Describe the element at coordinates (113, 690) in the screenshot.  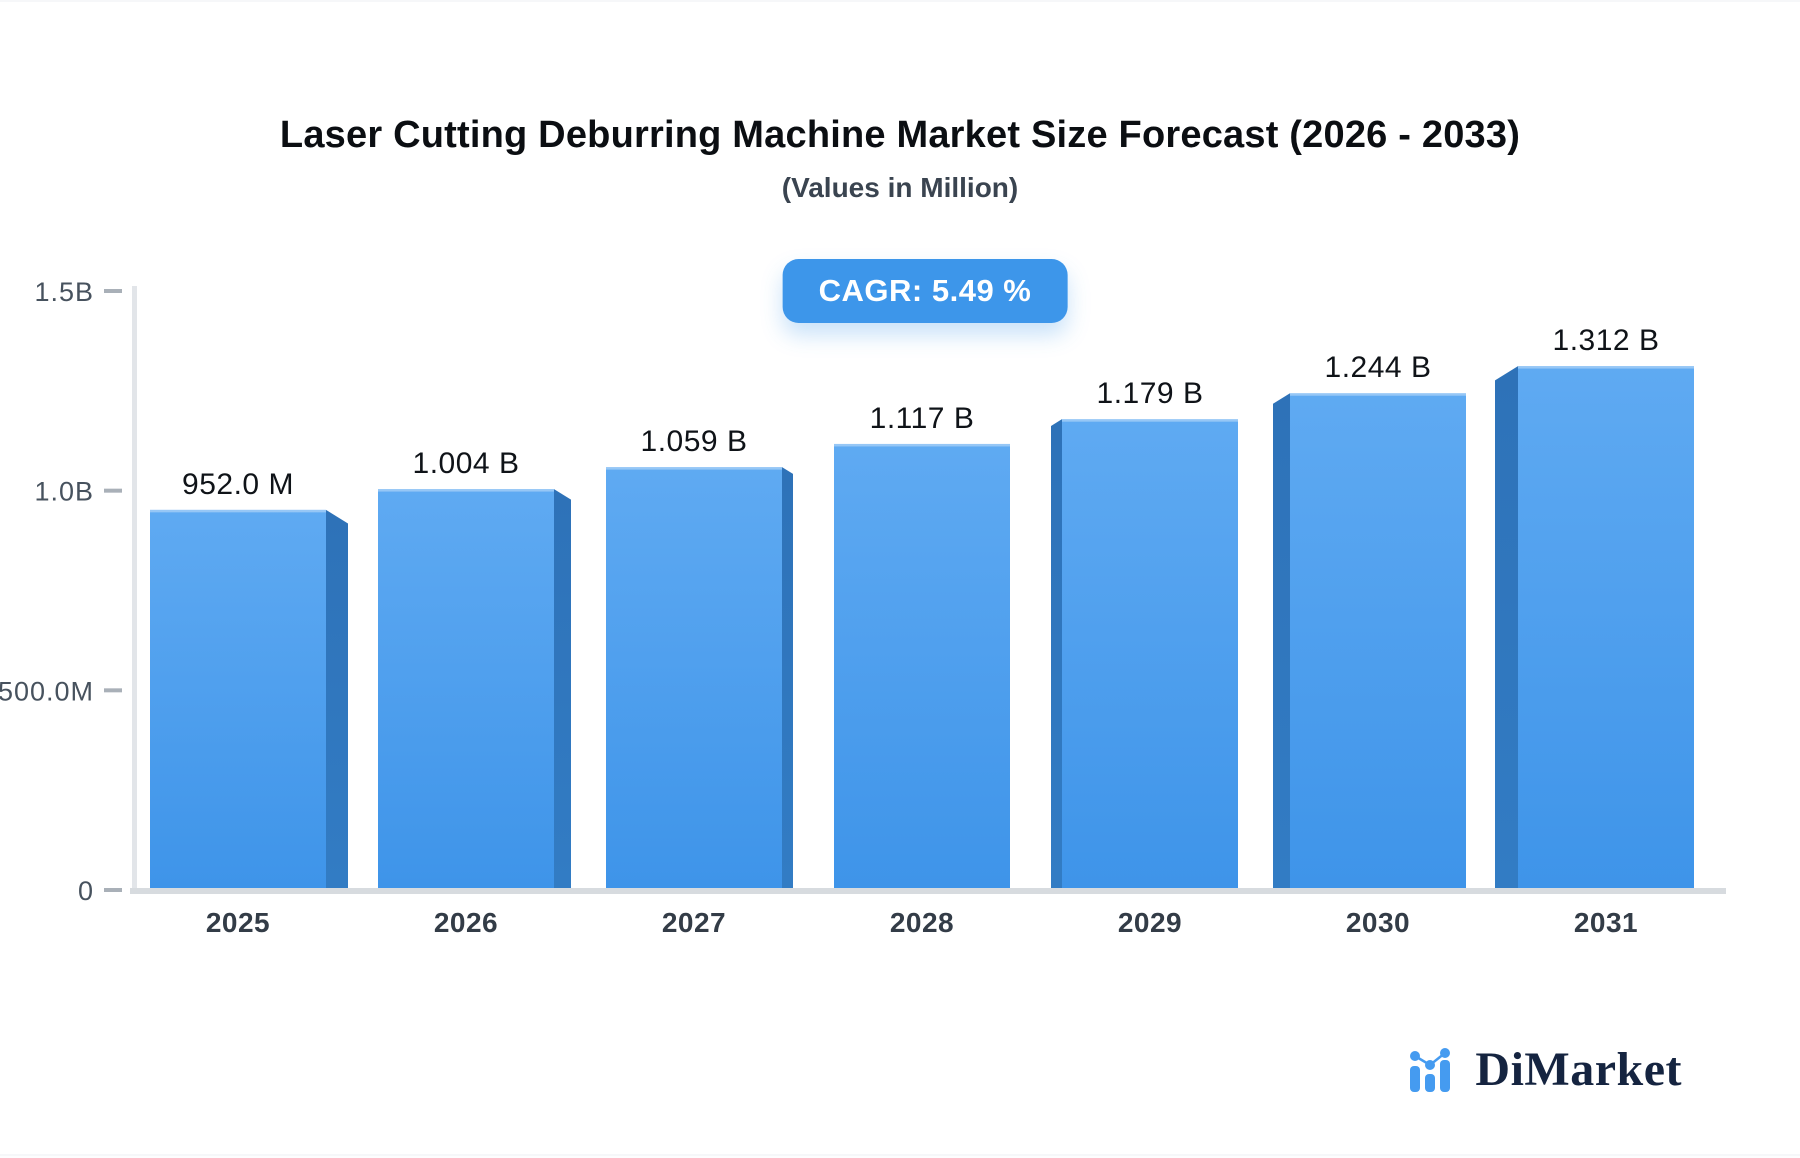
I see `y-tick-500.0M` at that location.